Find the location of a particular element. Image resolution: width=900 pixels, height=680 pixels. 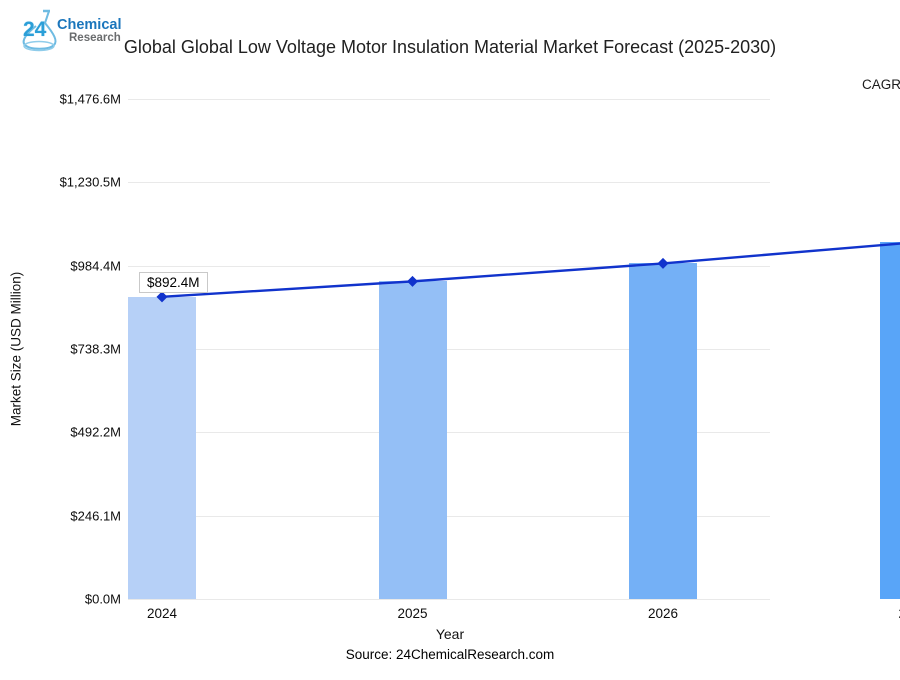

source-text: Source: 24ChemicalResearch.com is located at coordinates (450, 654).